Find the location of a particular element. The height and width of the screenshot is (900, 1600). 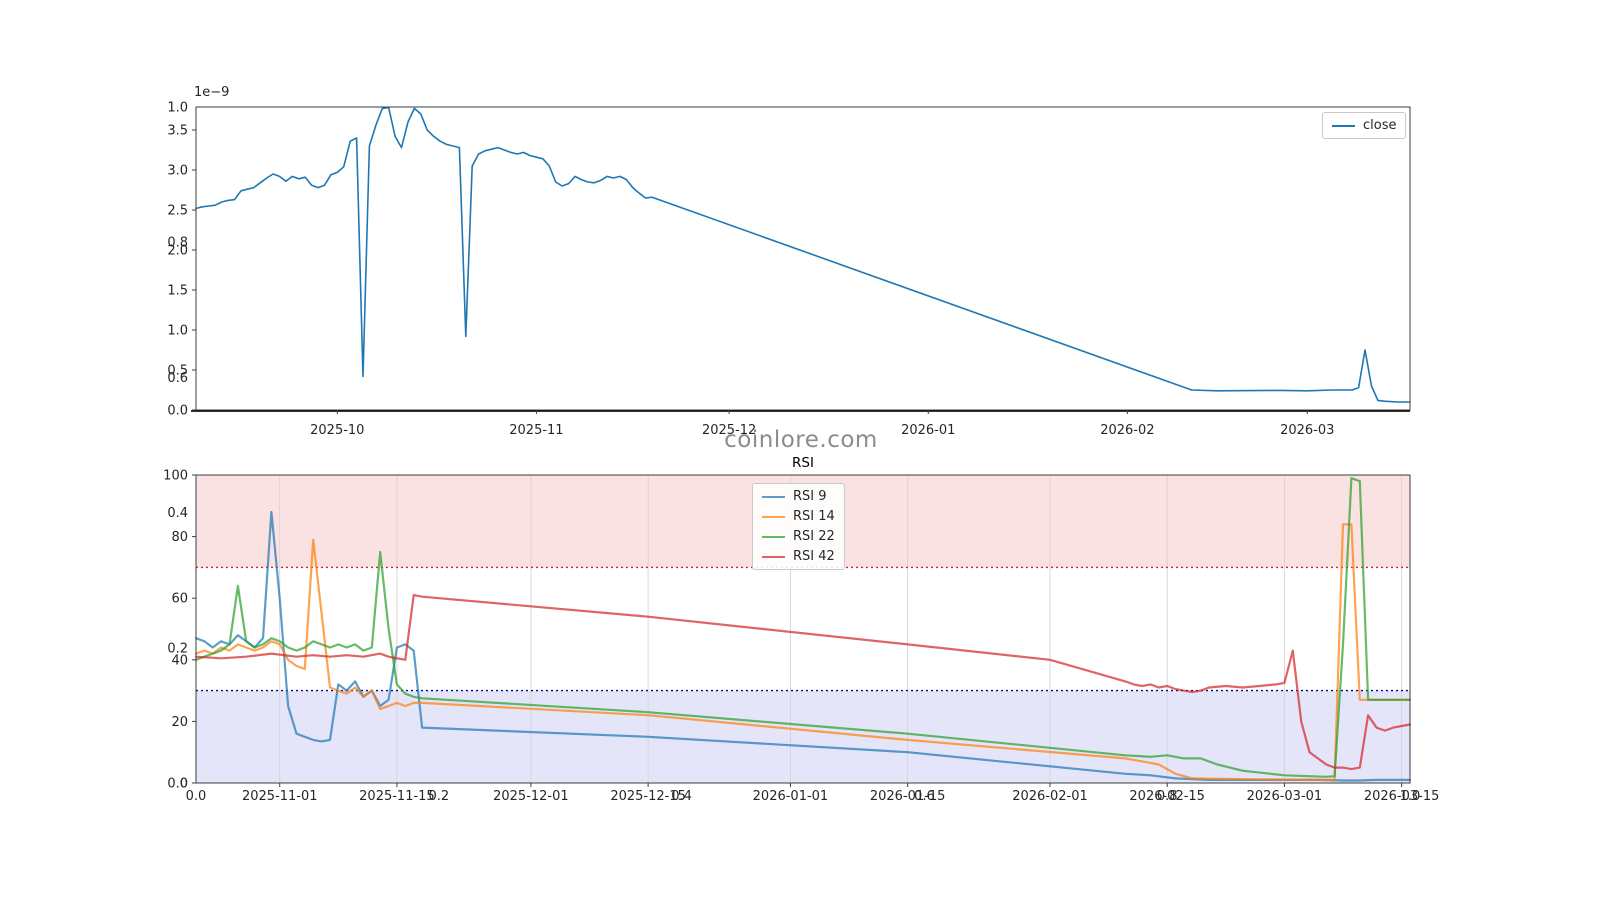

close-legend: close is located at coordinates (1364, 125).